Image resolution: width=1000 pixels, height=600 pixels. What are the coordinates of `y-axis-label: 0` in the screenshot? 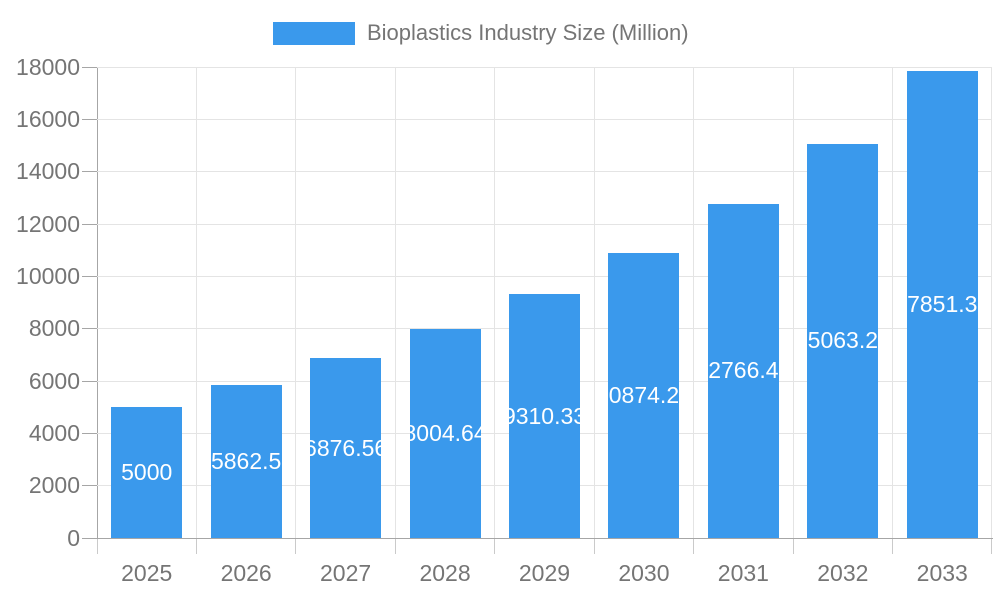 It's located at (73, 537).